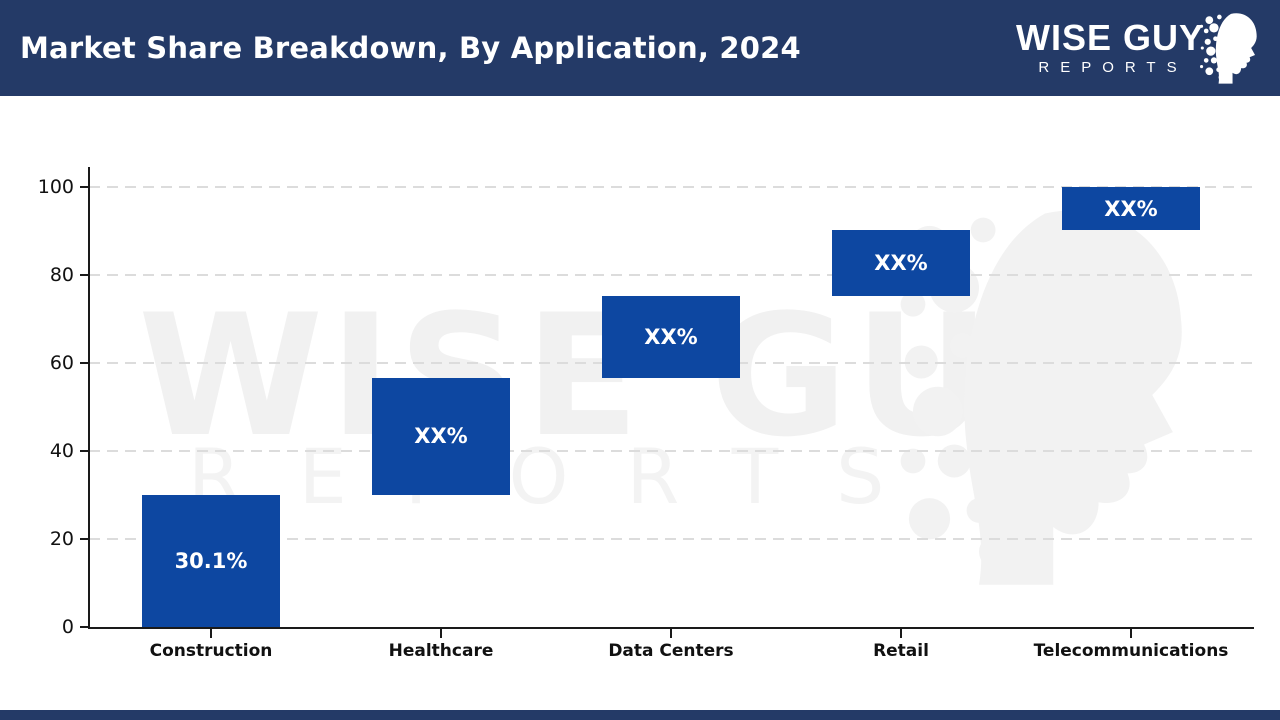 The image size is (1280, 720). I want to click on category-label-telecommunications: Telecommunications, so click(1131, 651).